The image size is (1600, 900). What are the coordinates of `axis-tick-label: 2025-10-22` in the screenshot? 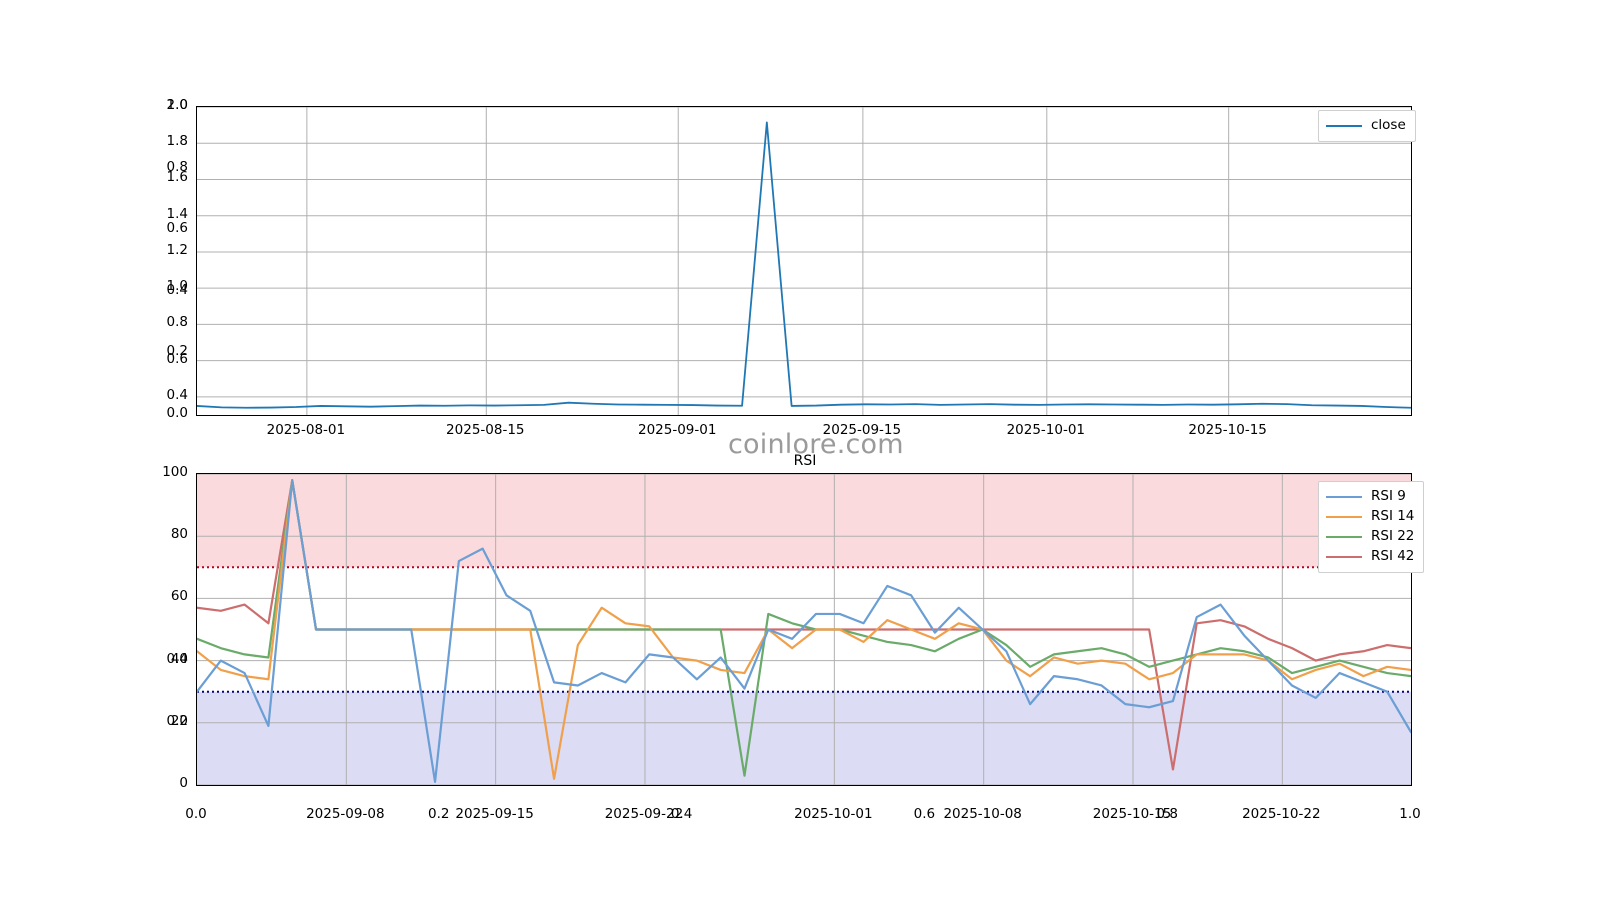 It's located at (1281, 814).